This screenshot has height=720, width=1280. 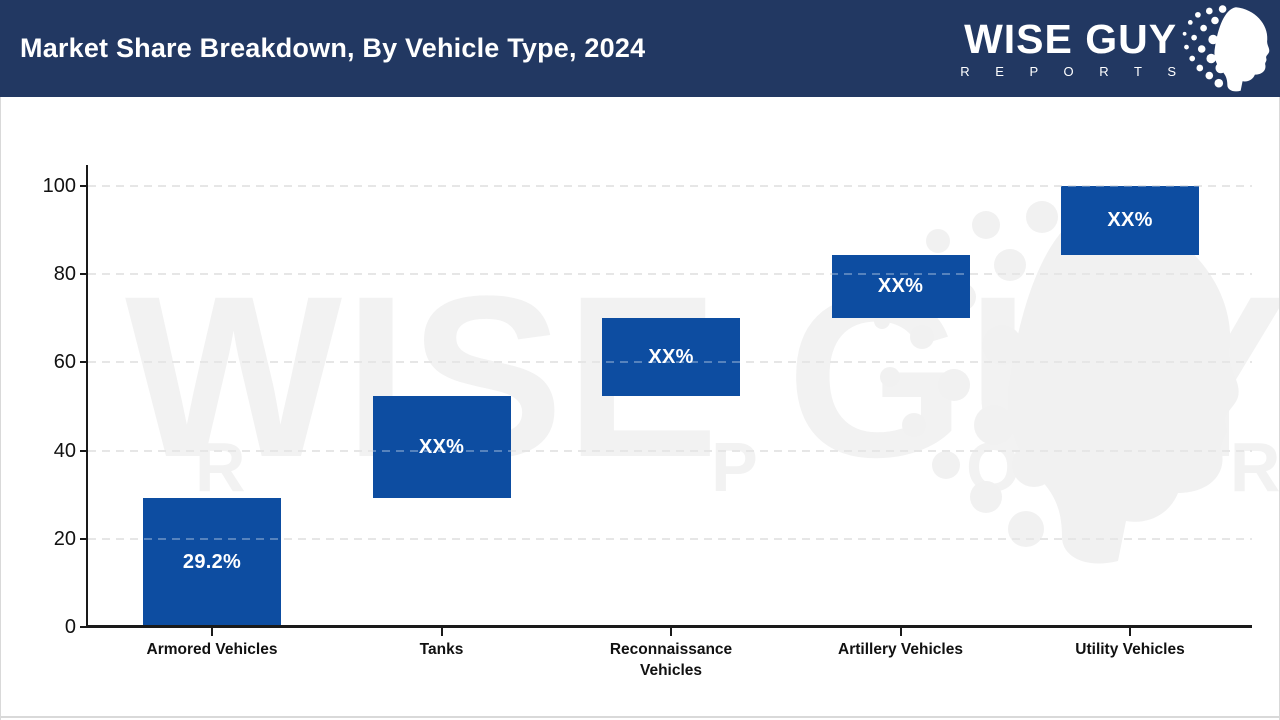 I want to click on logo-wordmark: WISE GUY, so click(x=1071, y=39).